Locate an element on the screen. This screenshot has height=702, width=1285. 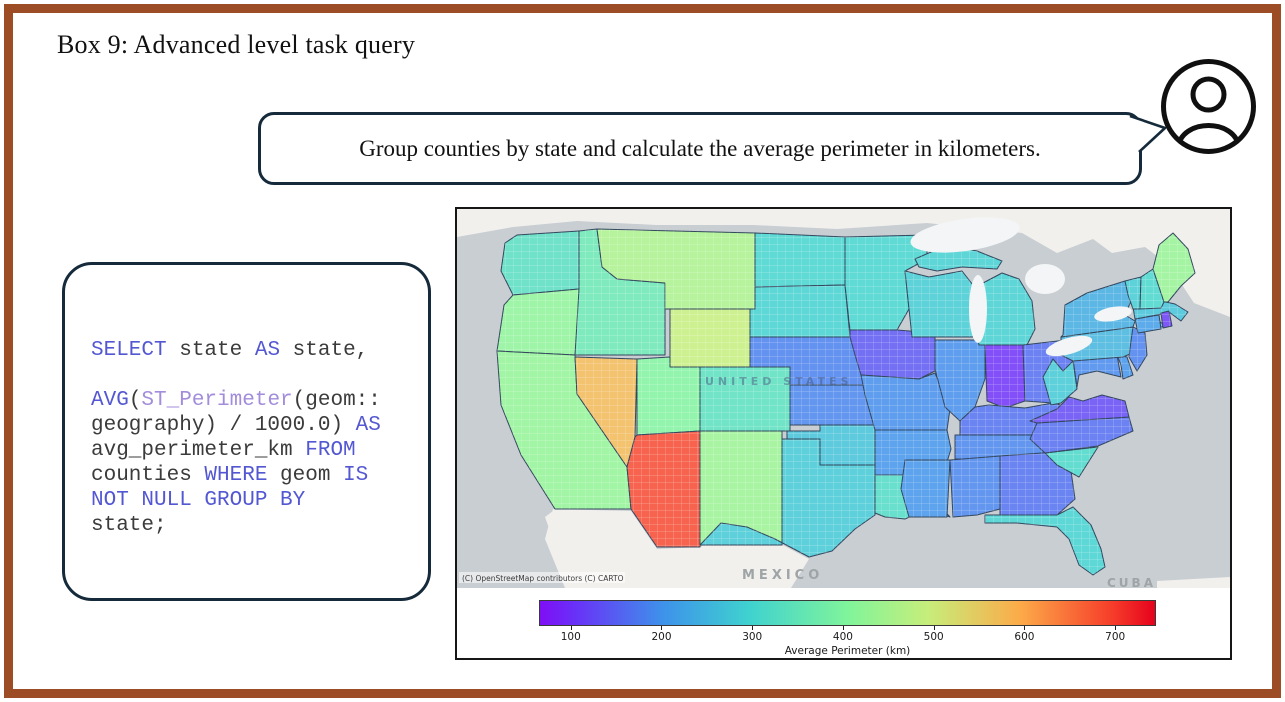
lake-huron is located at coordinates (1045, 279).